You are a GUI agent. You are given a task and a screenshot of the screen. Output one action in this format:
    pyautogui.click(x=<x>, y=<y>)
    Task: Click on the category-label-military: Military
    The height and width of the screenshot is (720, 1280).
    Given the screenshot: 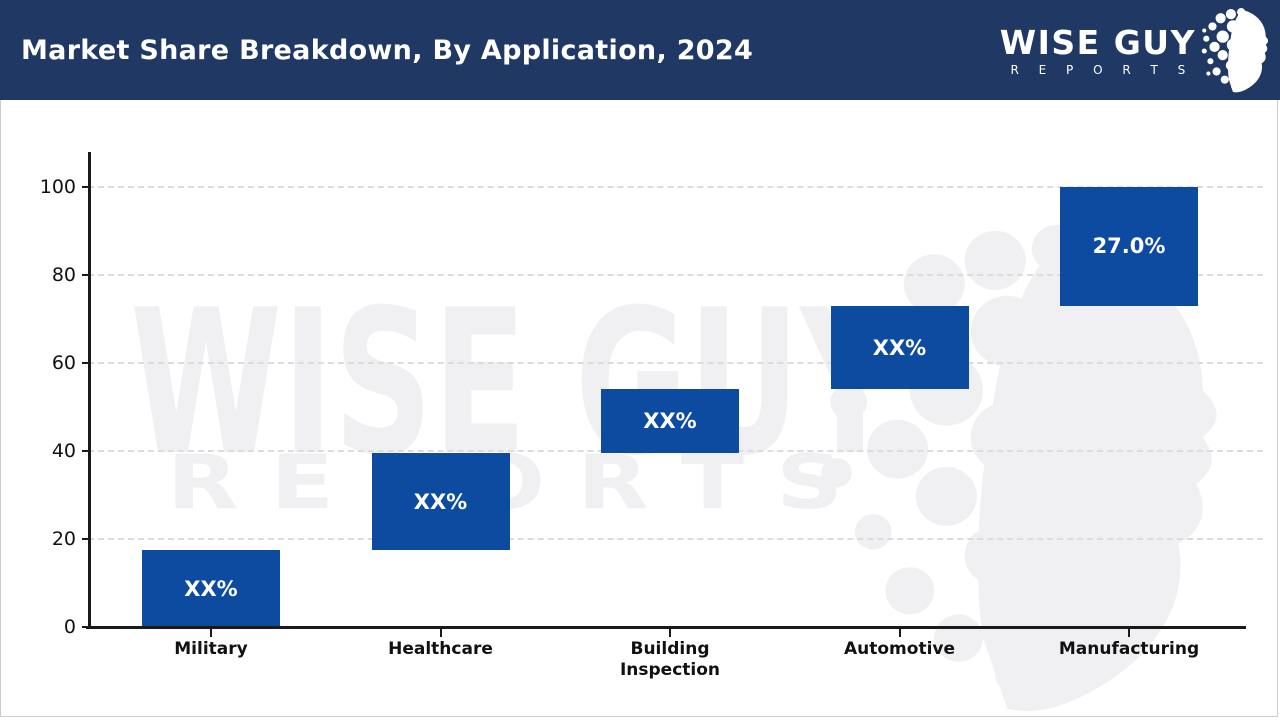 What is the action you would take?
    pyautogui.click(x=211, y=649)
    